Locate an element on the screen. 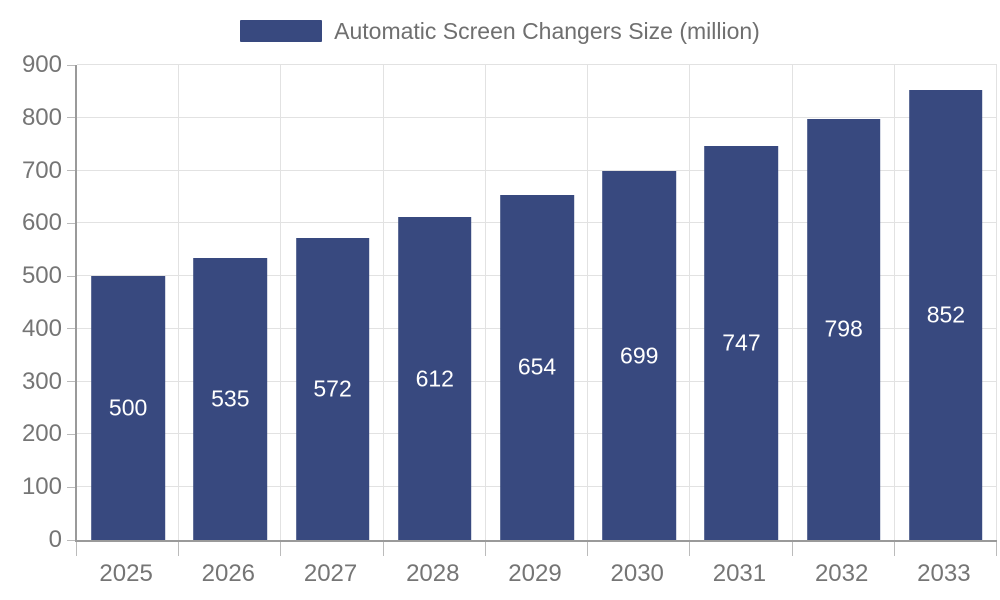 The width and height of the screenshot is (1000, 600). y-tick-label: 700 is located at coordinates (41, 170).